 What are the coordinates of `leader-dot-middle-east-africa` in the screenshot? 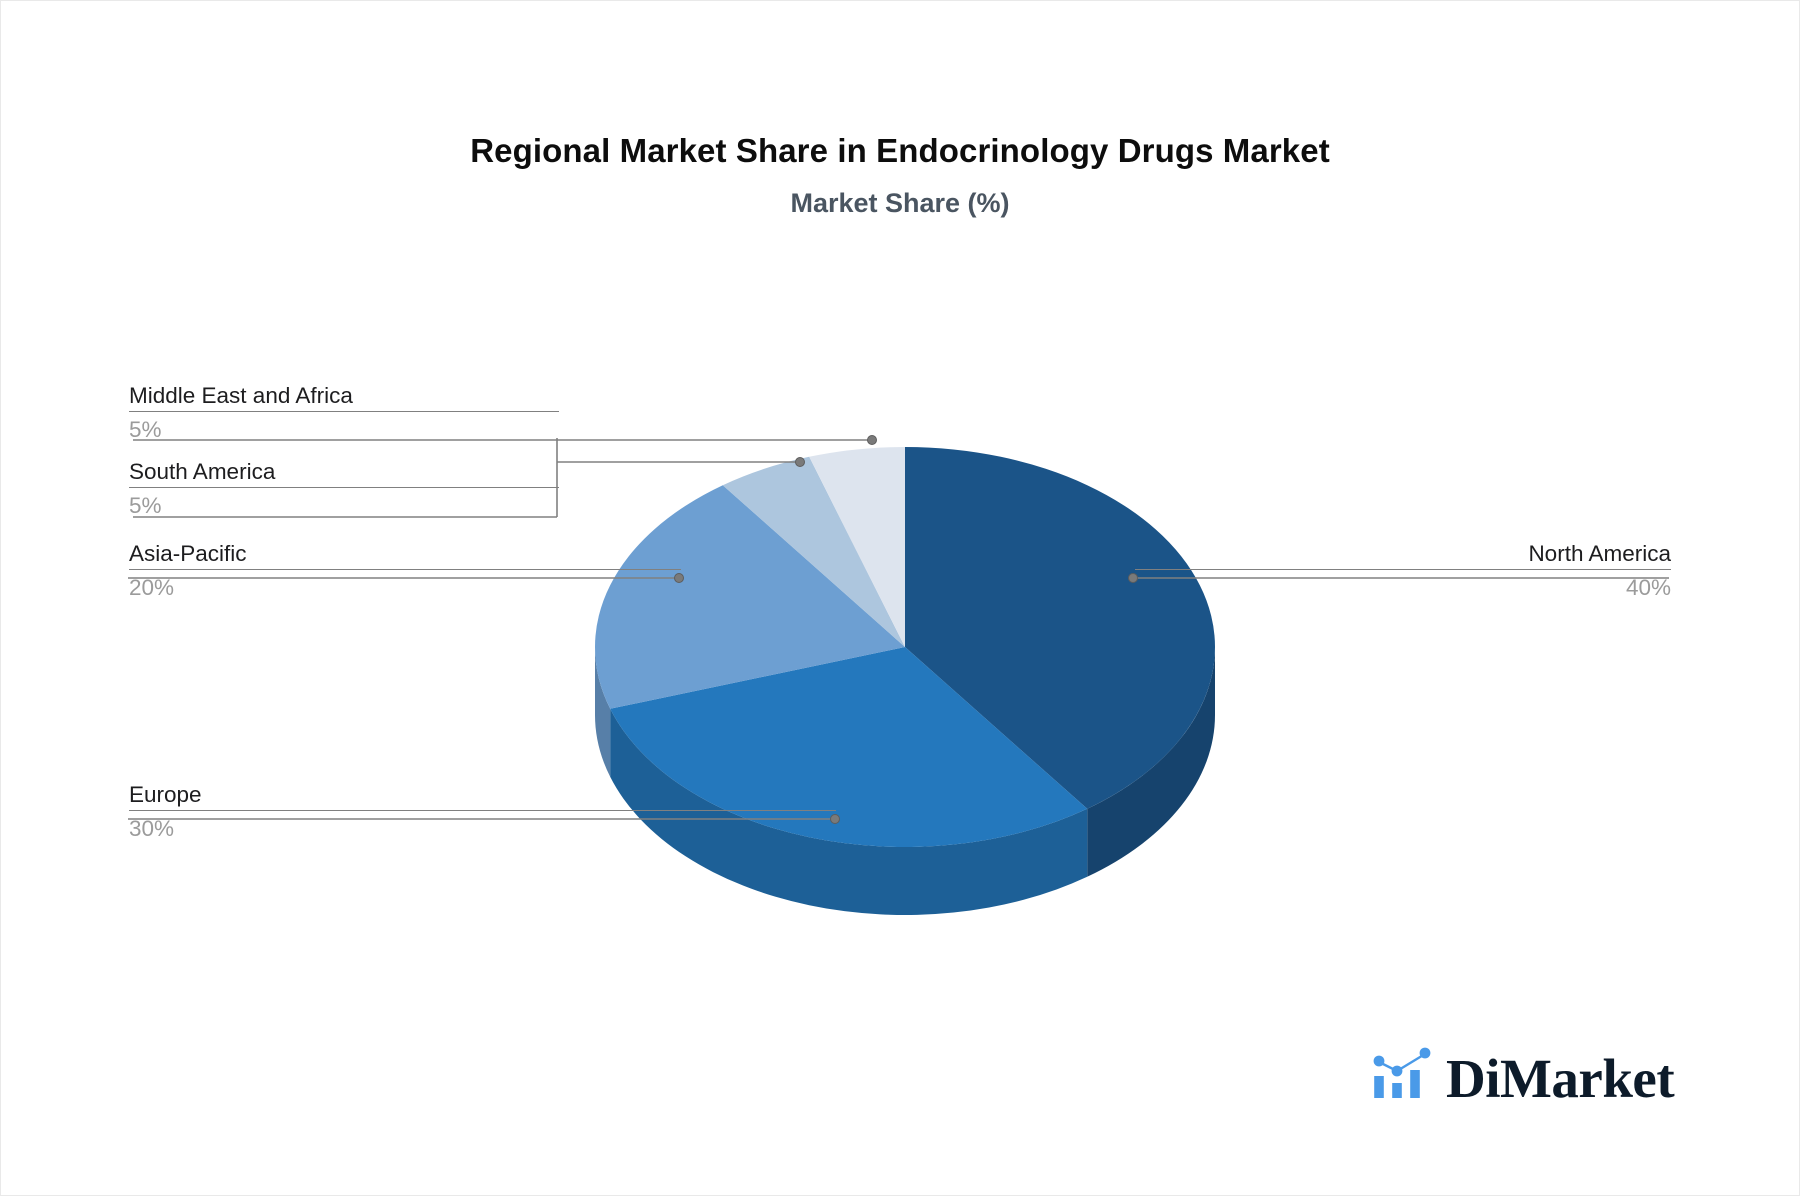 It's located at (872, 440).